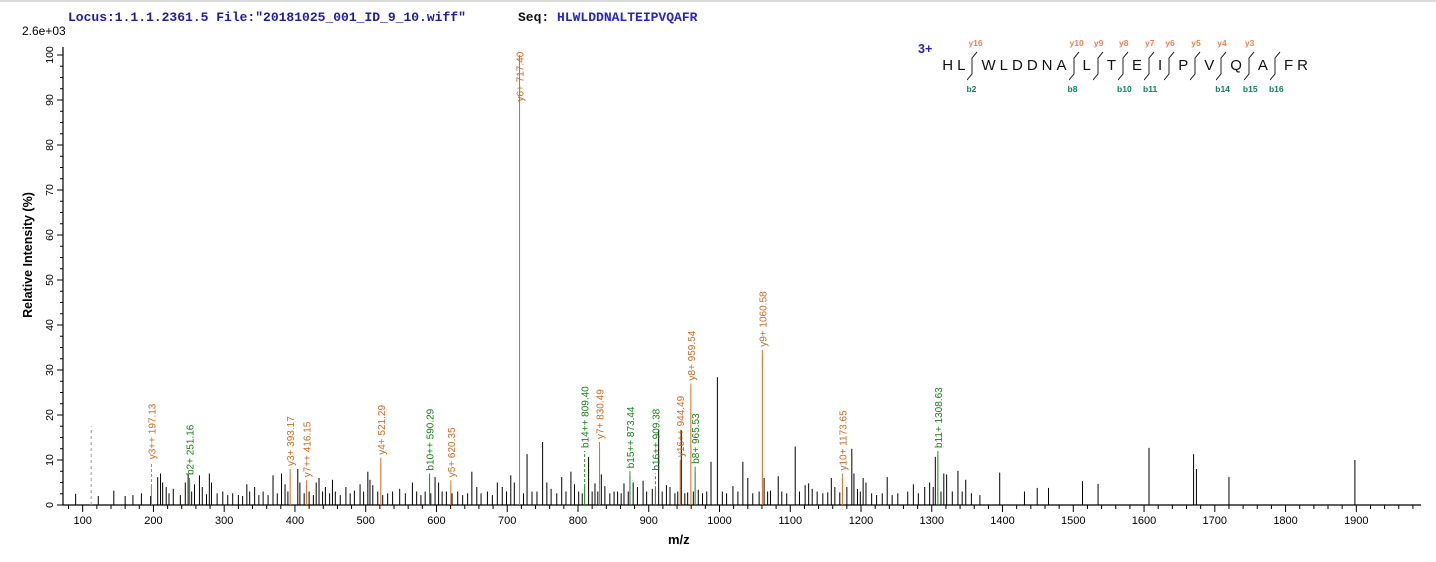 The width and height of the screenshot is (1436, 562). I want to click on svg-text: y5+ 620.35, so click(452, 452).